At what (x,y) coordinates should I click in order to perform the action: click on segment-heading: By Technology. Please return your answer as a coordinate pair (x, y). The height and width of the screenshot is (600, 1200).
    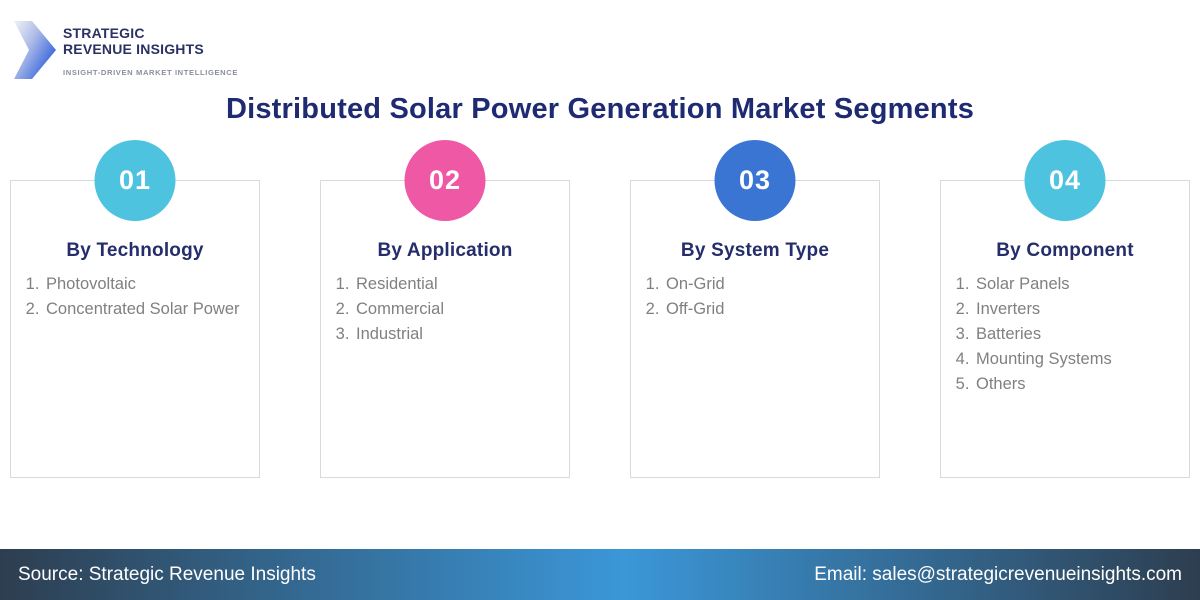
    Looking at the image, I should click on (135, 250).